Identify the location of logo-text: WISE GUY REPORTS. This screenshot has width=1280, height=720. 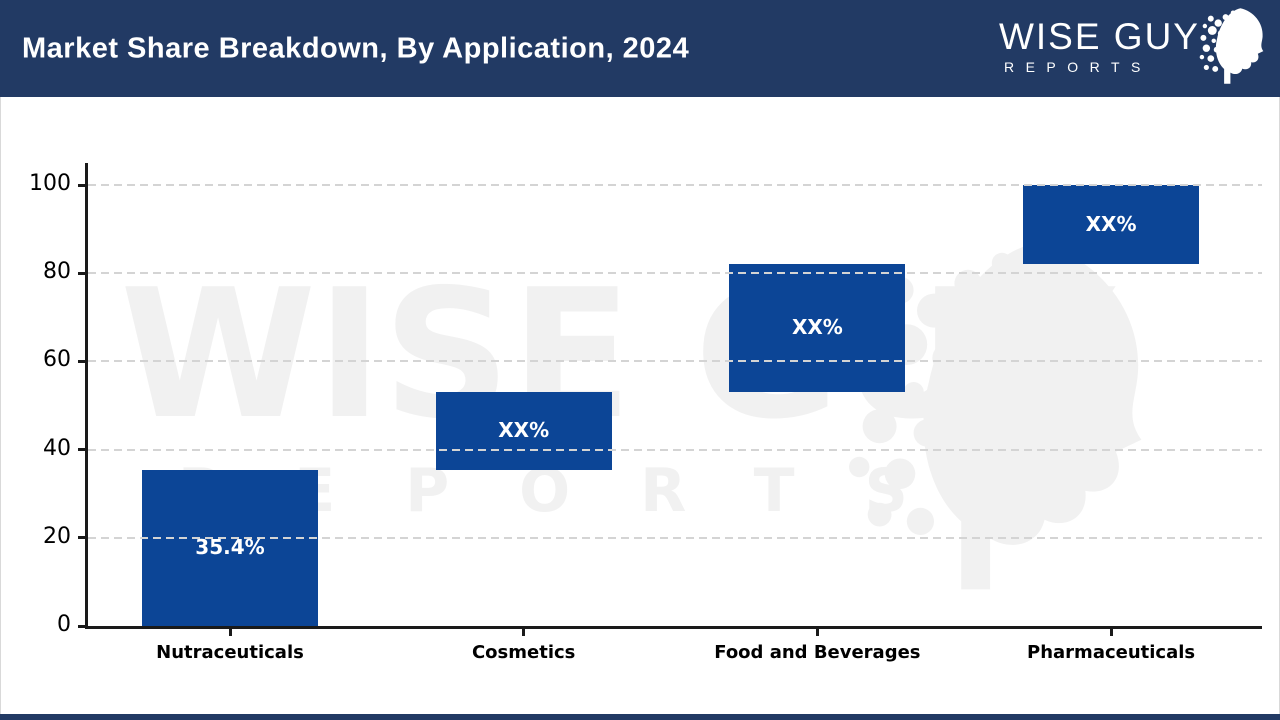
(1099, 45).